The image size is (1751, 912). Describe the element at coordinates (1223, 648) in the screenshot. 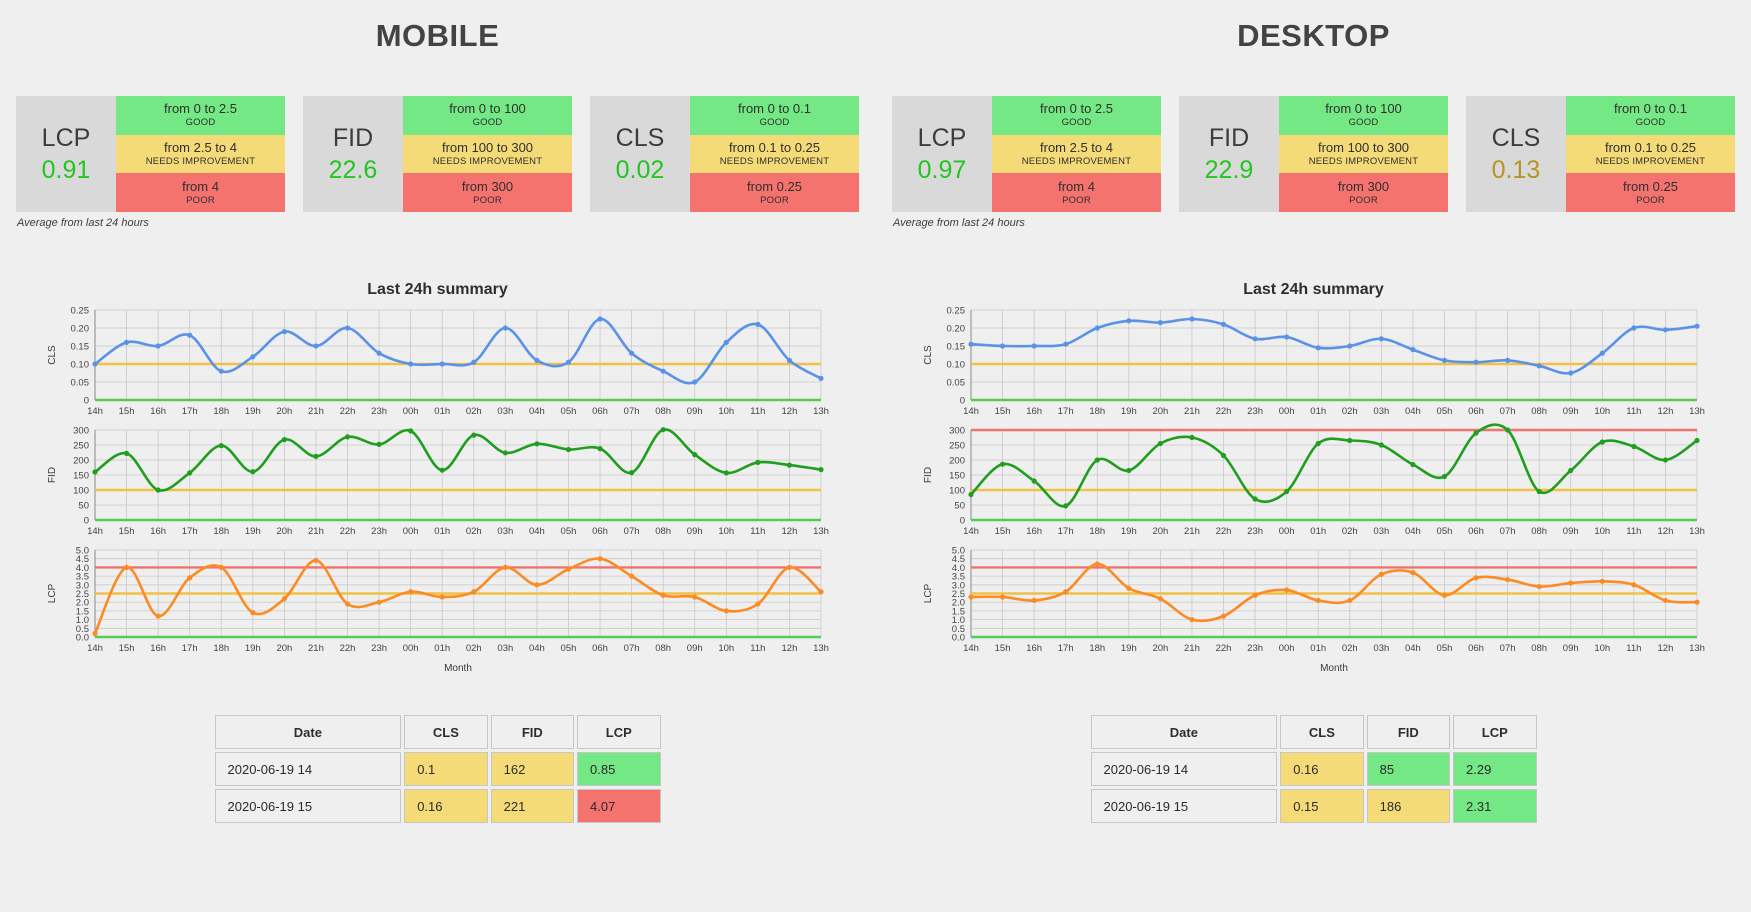

I see `svg-text: 22h` at that location.